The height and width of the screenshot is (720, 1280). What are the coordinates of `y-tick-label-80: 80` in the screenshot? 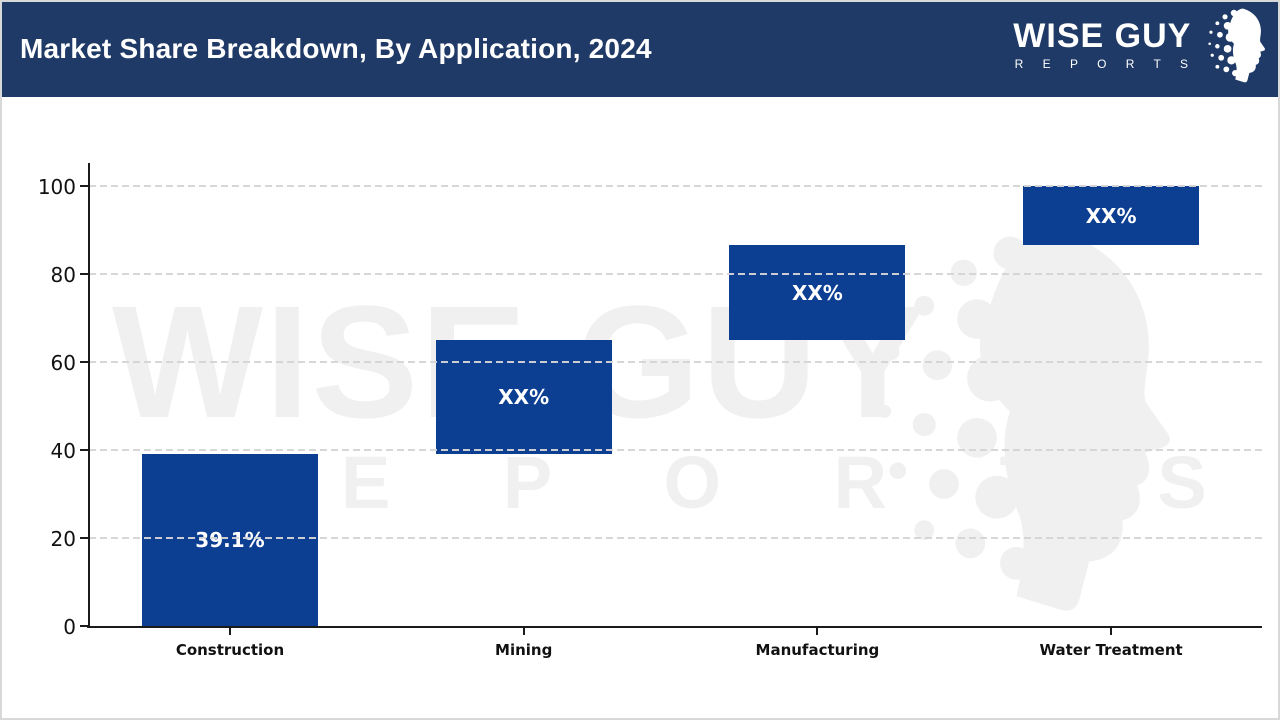 It's located at (63, 275).